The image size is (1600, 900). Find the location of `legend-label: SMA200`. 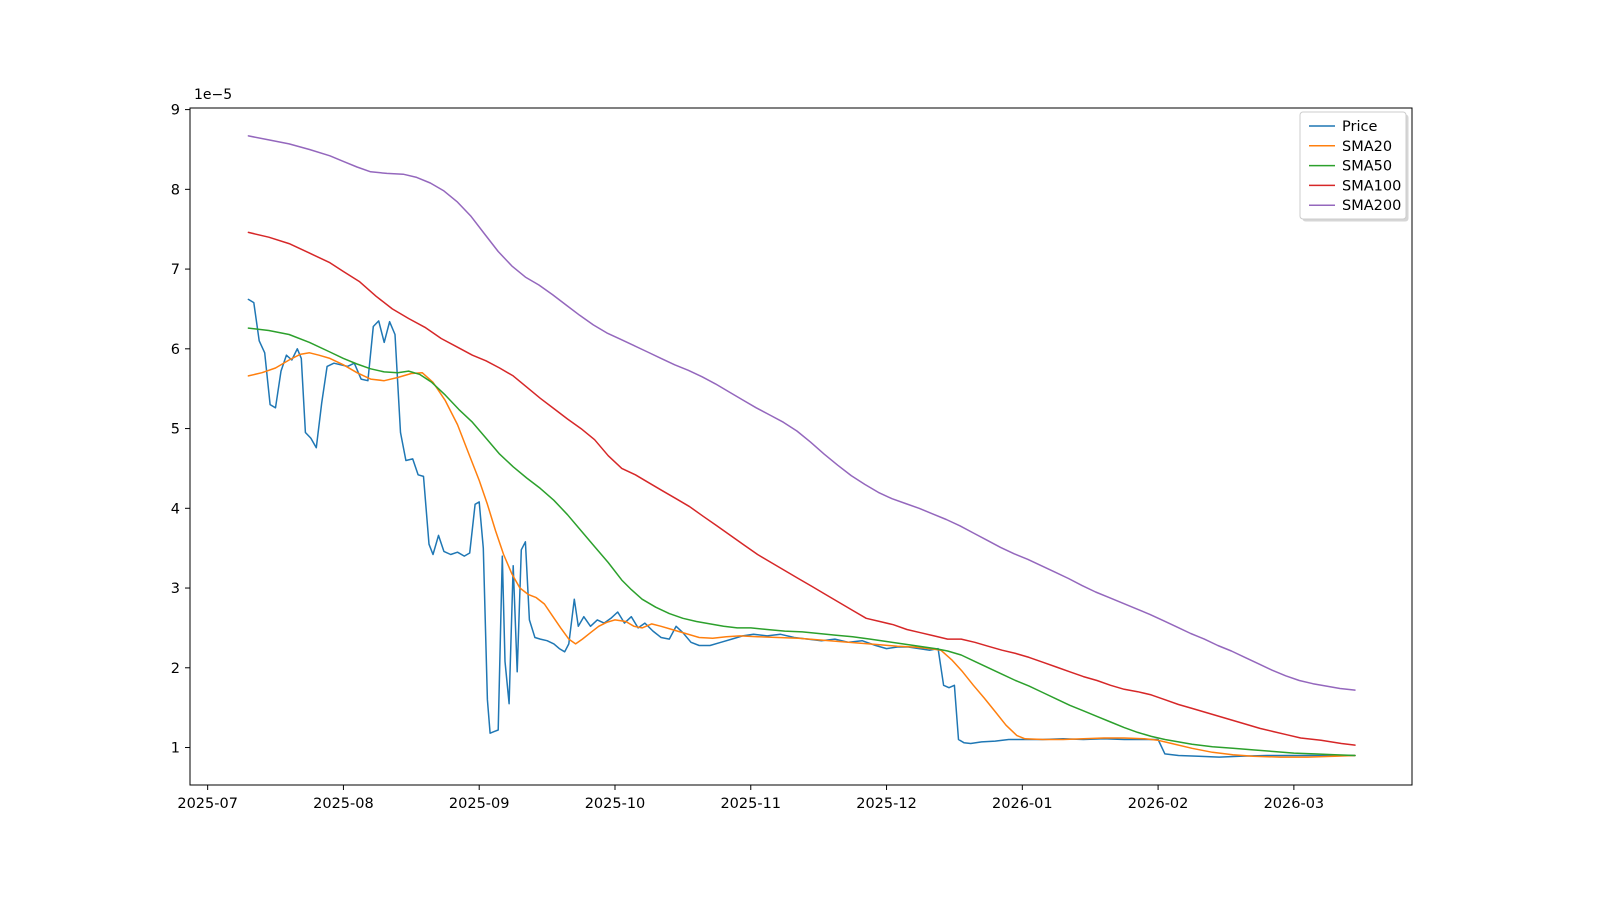

legend-label: SMA200 is located at coordinates (1371, 206).